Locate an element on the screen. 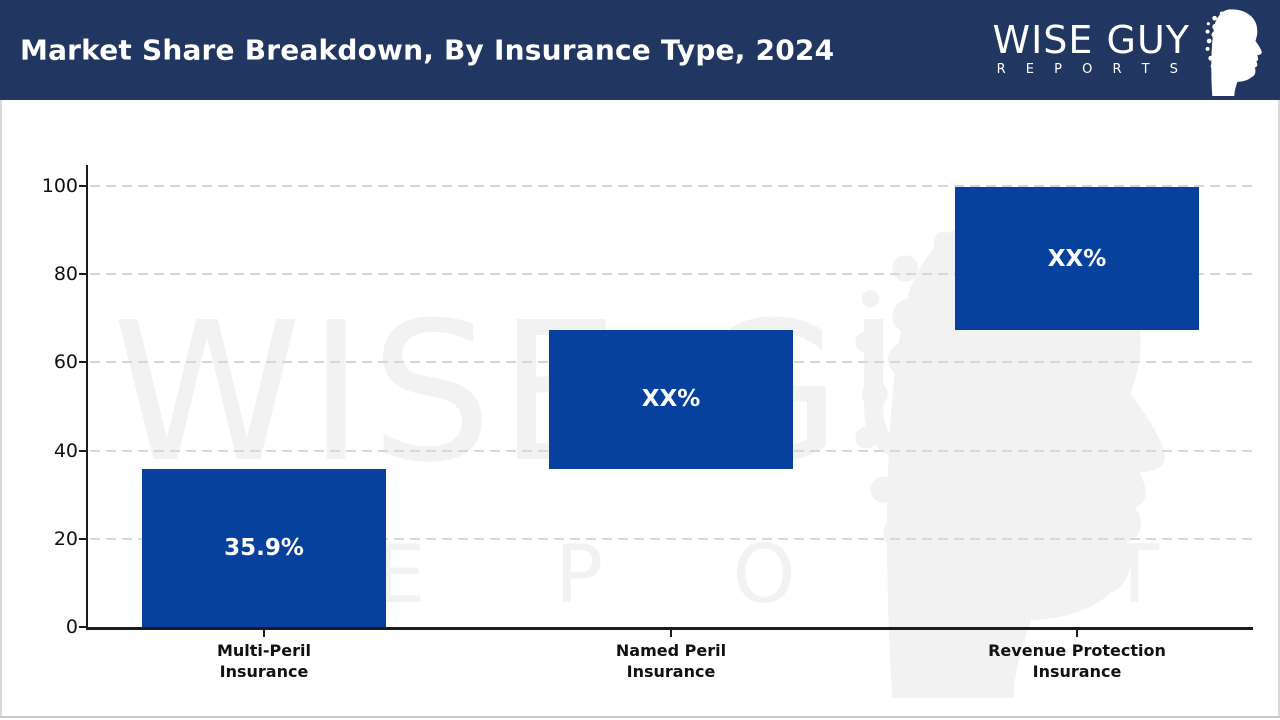 The width and height of the screenshot is (1280, 720). x-category-label: Revenue Protection Insurance is located at coordinates (1077, 661).